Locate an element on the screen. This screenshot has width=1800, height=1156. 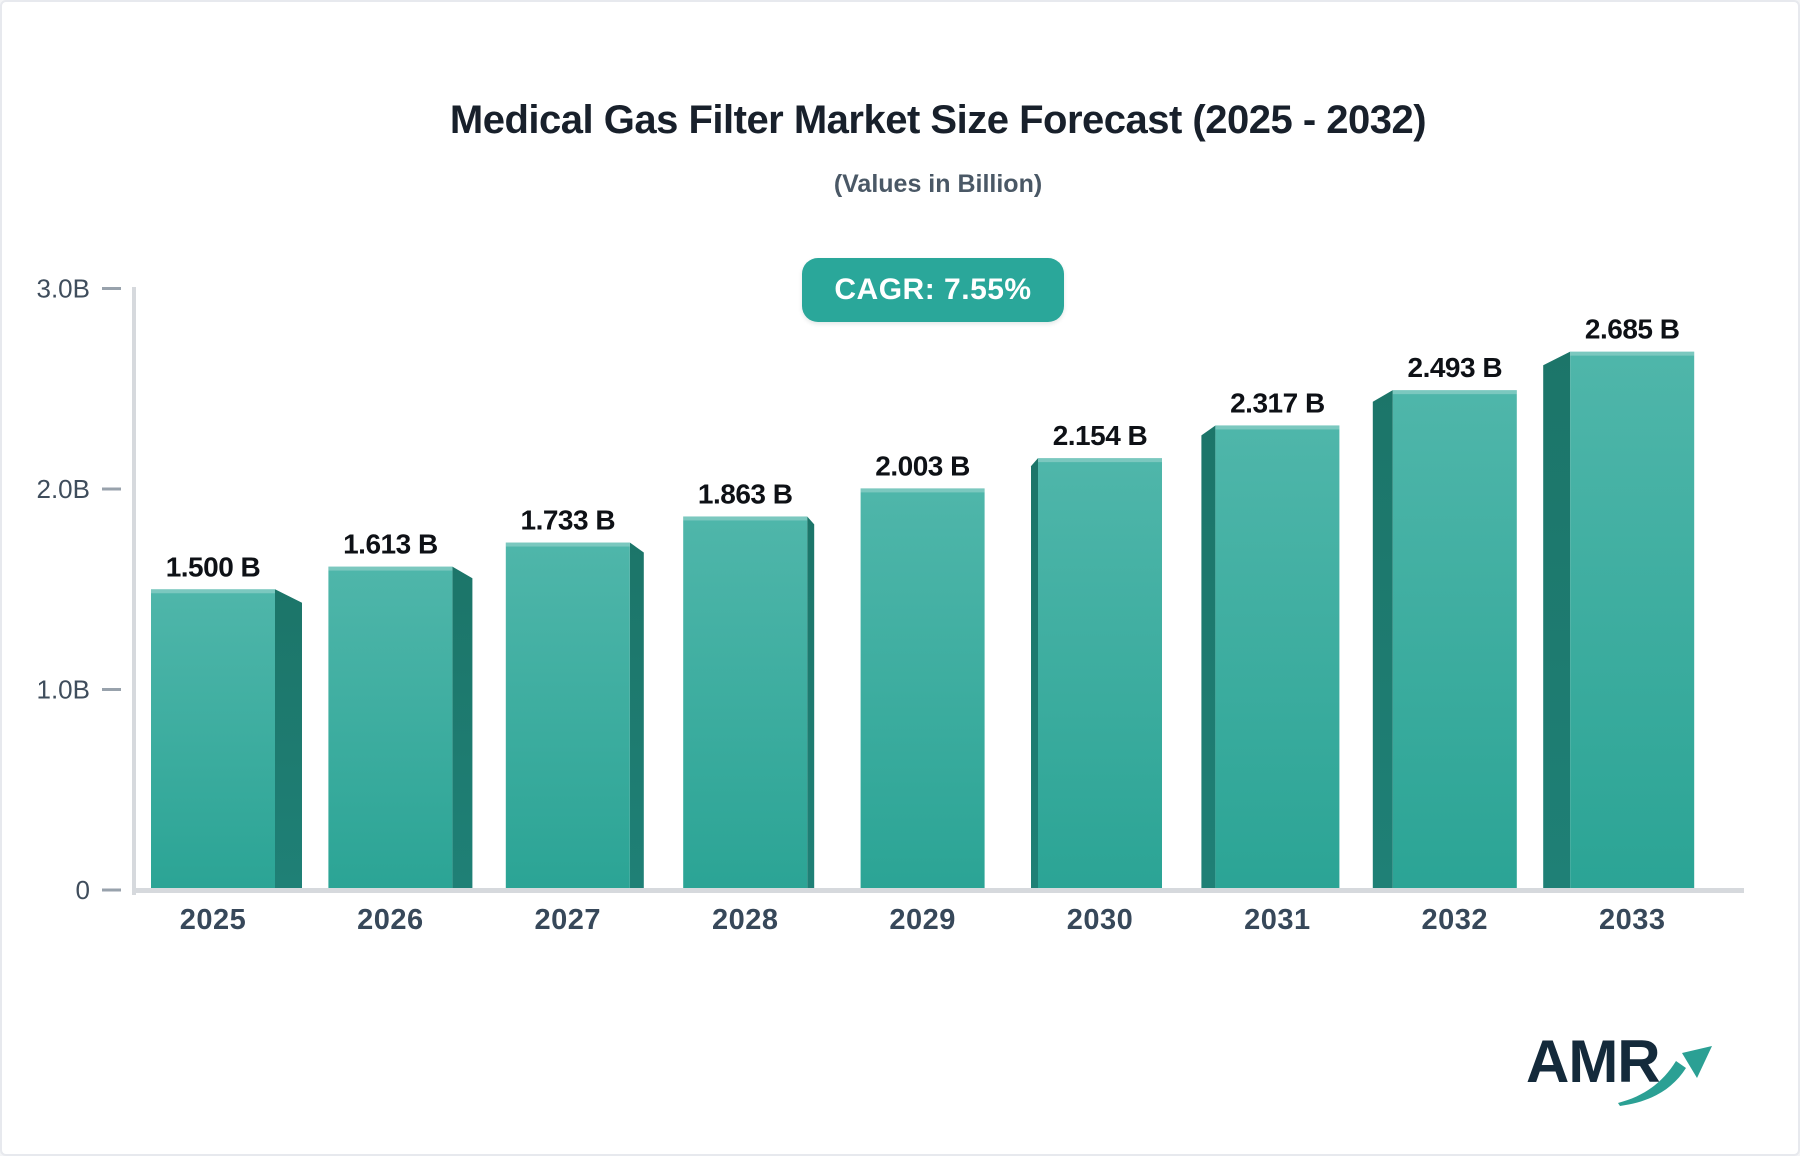
x-axis-label-2025: 2025 is located at coordinates (213, 920).